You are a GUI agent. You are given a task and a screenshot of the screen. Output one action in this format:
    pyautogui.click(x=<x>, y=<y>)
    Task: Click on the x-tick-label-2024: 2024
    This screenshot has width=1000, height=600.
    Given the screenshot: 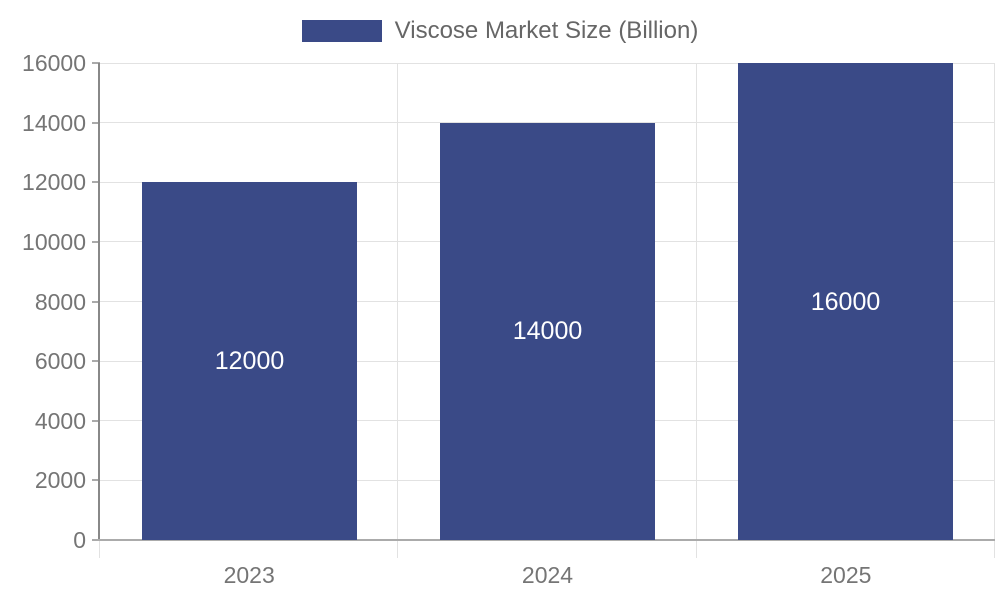 What is the action you would take?
    pyautogui.click(x=547, y=575)
    